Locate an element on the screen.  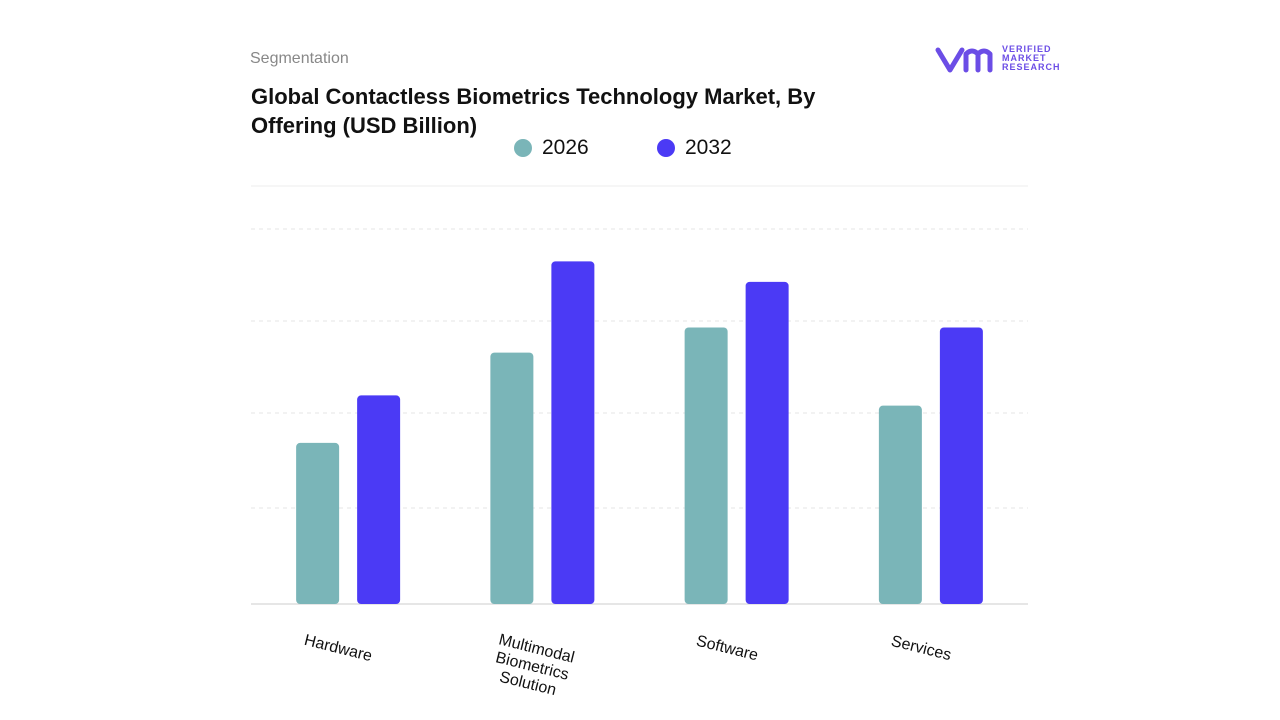
subtitle: Segmentation is located at coordinates (299, 58).